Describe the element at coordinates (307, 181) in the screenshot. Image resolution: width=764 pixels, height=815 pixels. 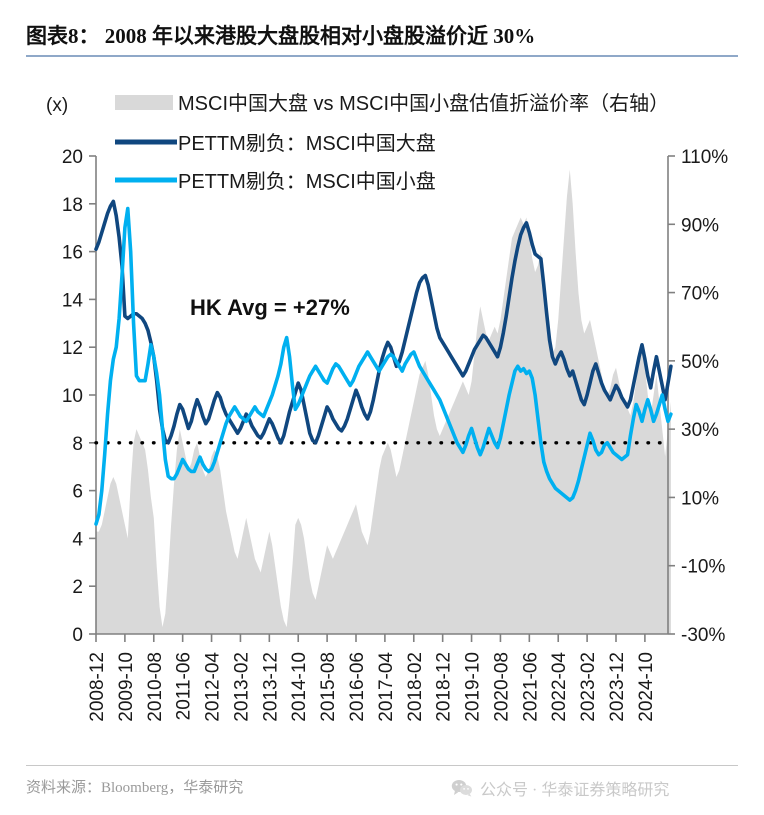
I see `legend-label: PETTM剔负：MSCI中国小盘` at that location.